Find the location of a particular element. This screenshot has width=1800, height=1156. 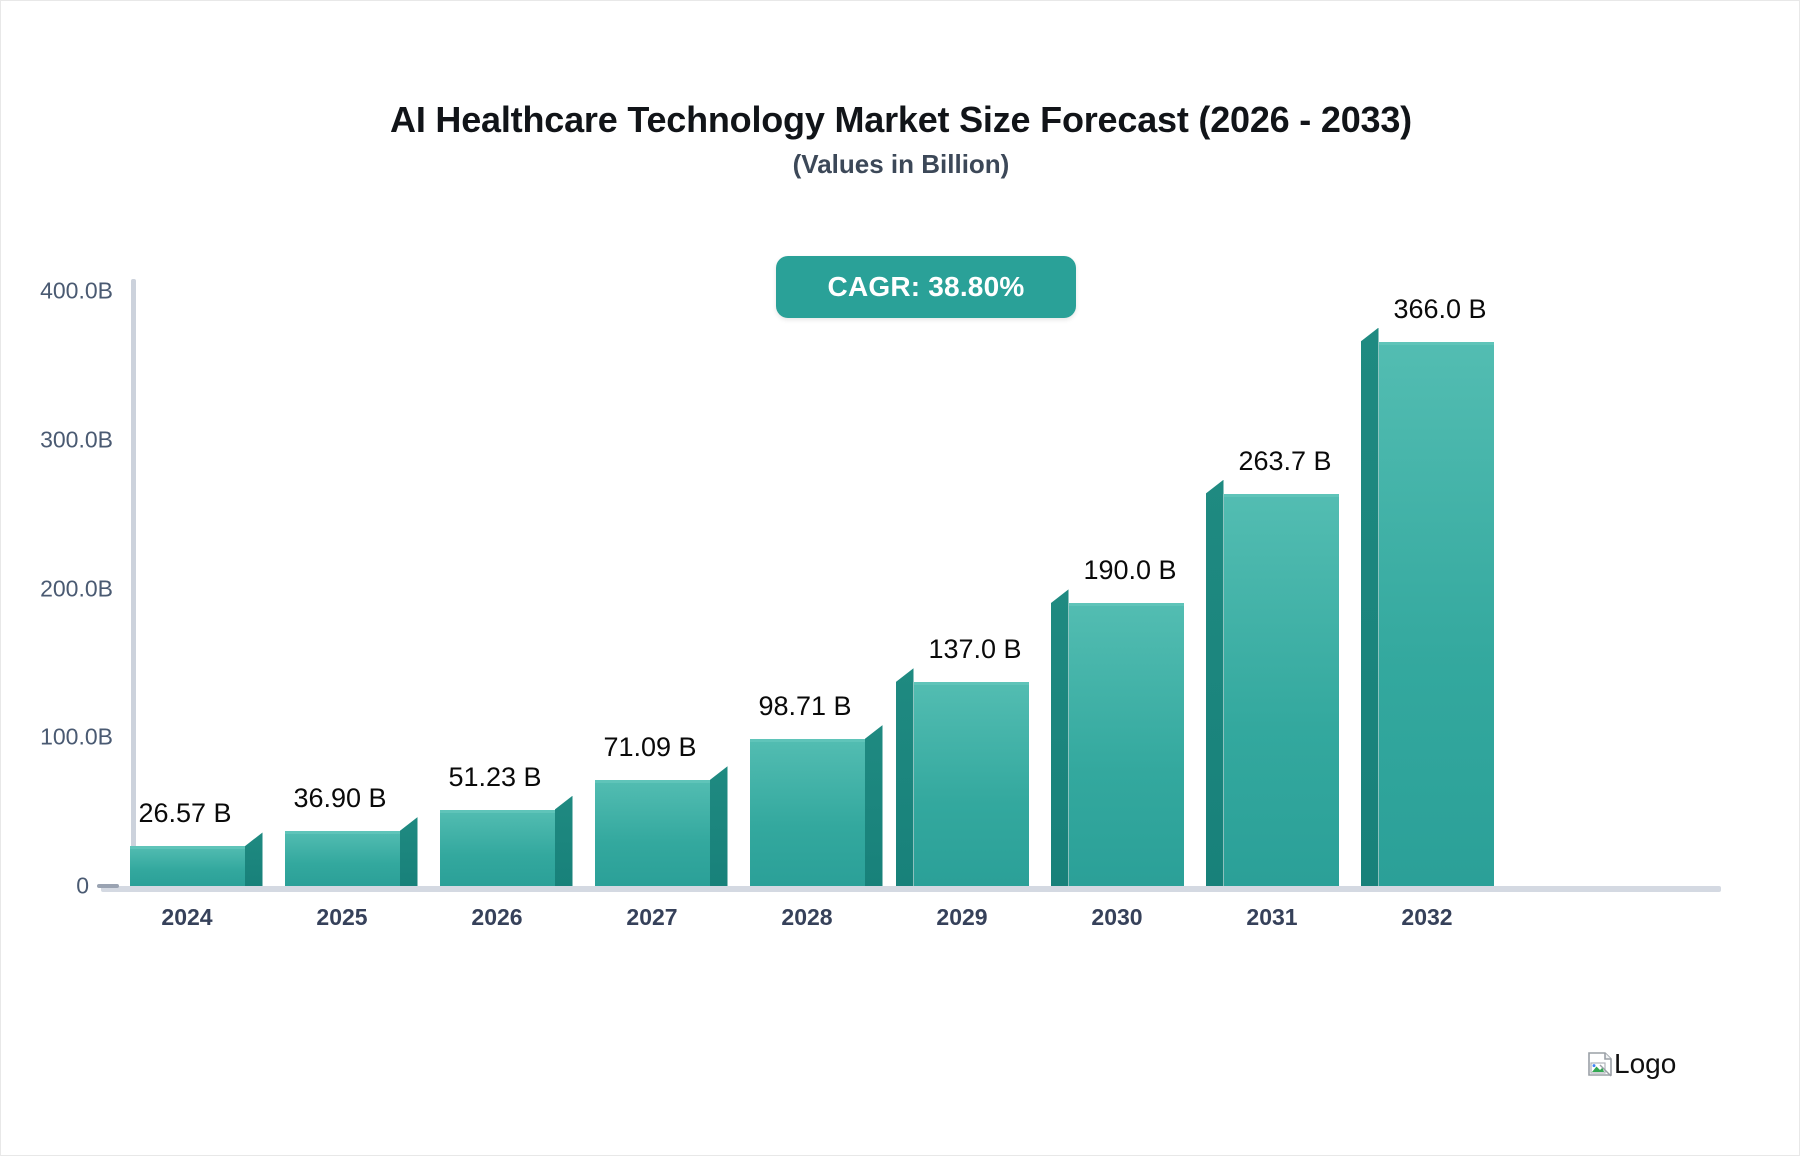

bar-value-label: 190.0 B is located at coordinates (1130, 570).